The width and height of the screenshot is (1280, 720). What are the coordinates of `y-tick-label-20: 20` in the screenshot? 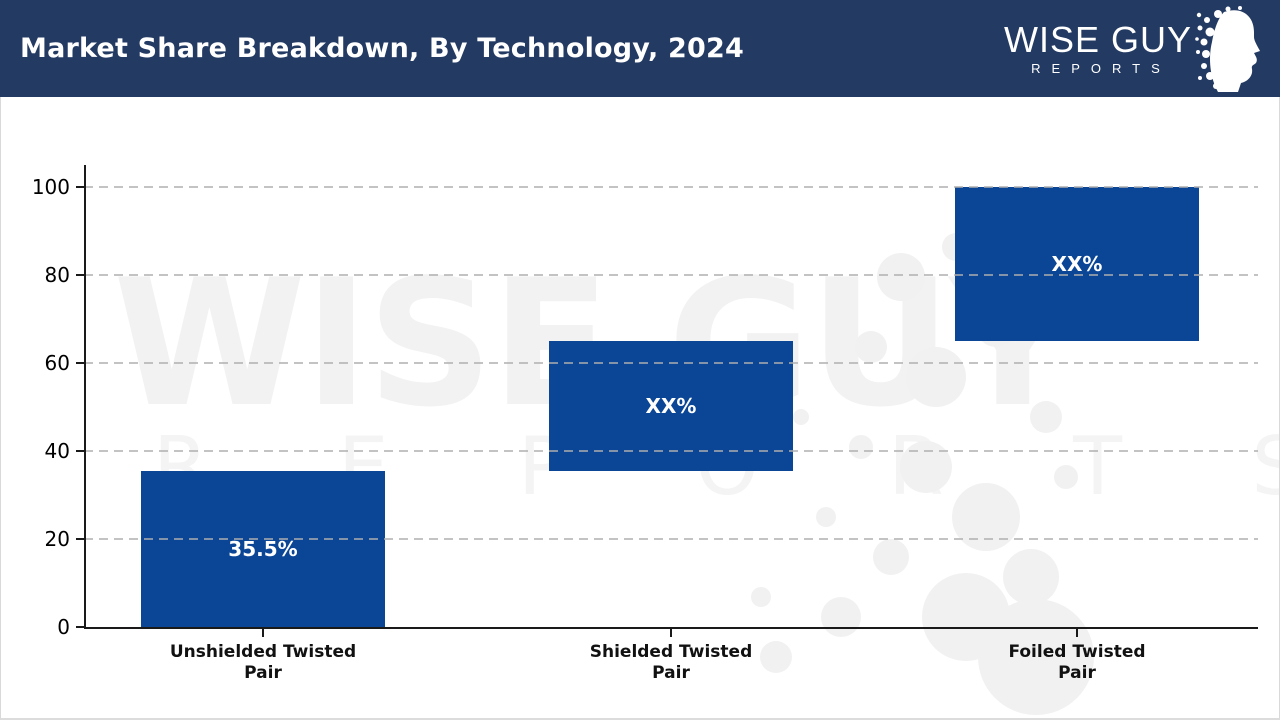 It's located at (57, 539).